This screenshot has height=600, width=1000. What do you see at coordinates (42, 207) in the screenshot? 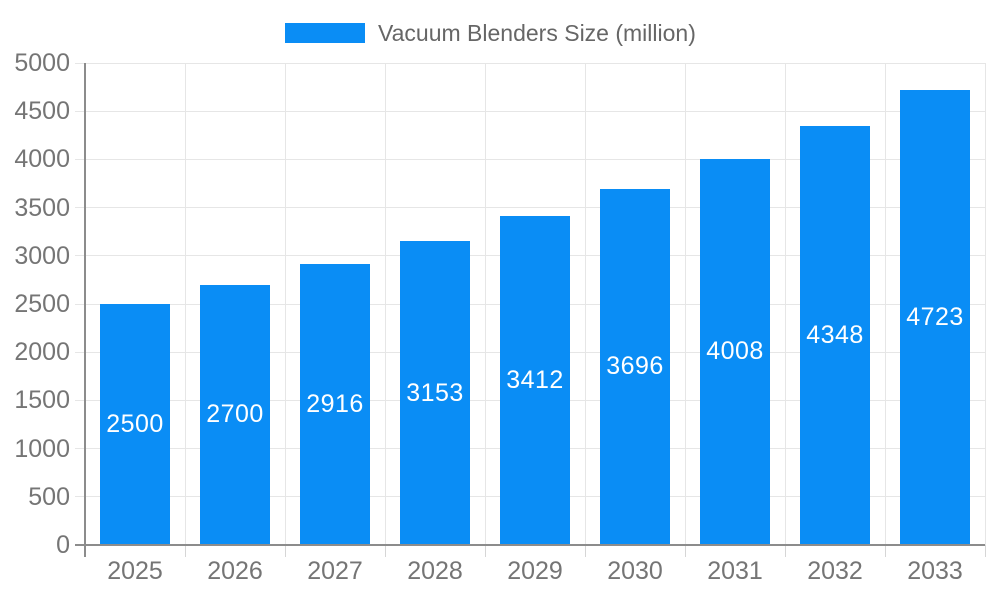
I see `y-tick-label: 3500` at bounding box center [42, 207].